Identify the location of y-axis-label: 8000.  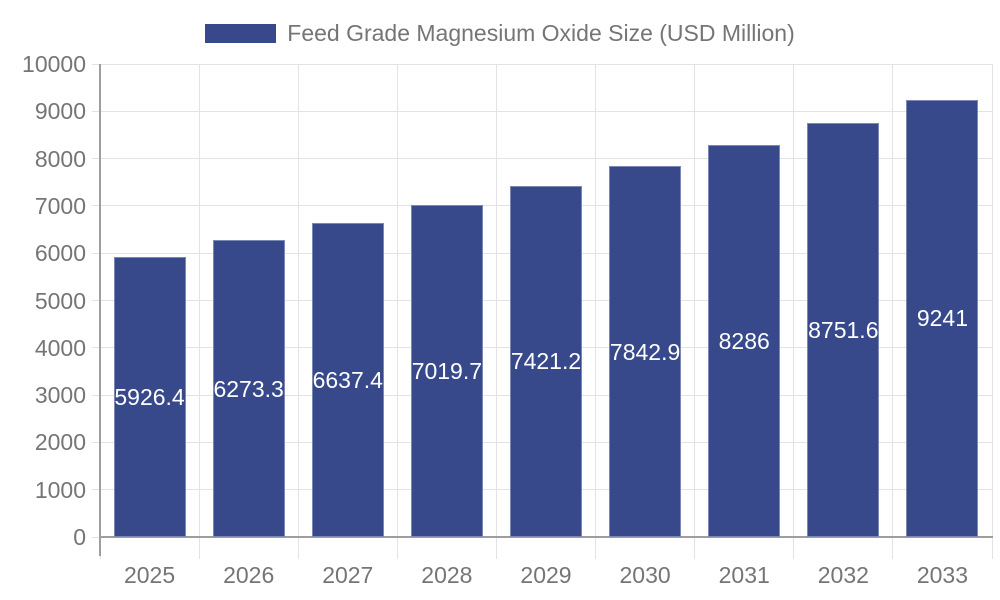
(60, 158).